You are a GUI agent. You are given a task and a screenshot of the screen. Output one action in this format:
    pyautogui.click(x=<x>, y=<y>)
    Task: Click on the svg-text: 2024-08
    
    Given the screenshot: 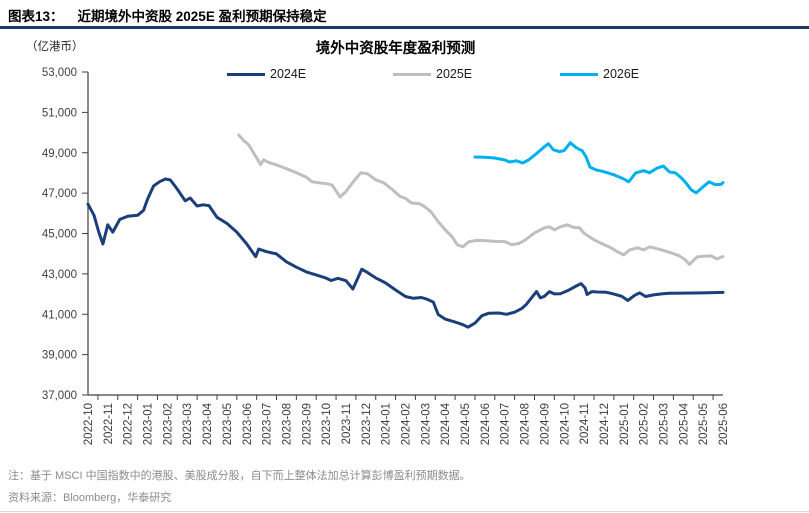 What is the action you would take?
    pyautogui.click(x=526, y=424)
    